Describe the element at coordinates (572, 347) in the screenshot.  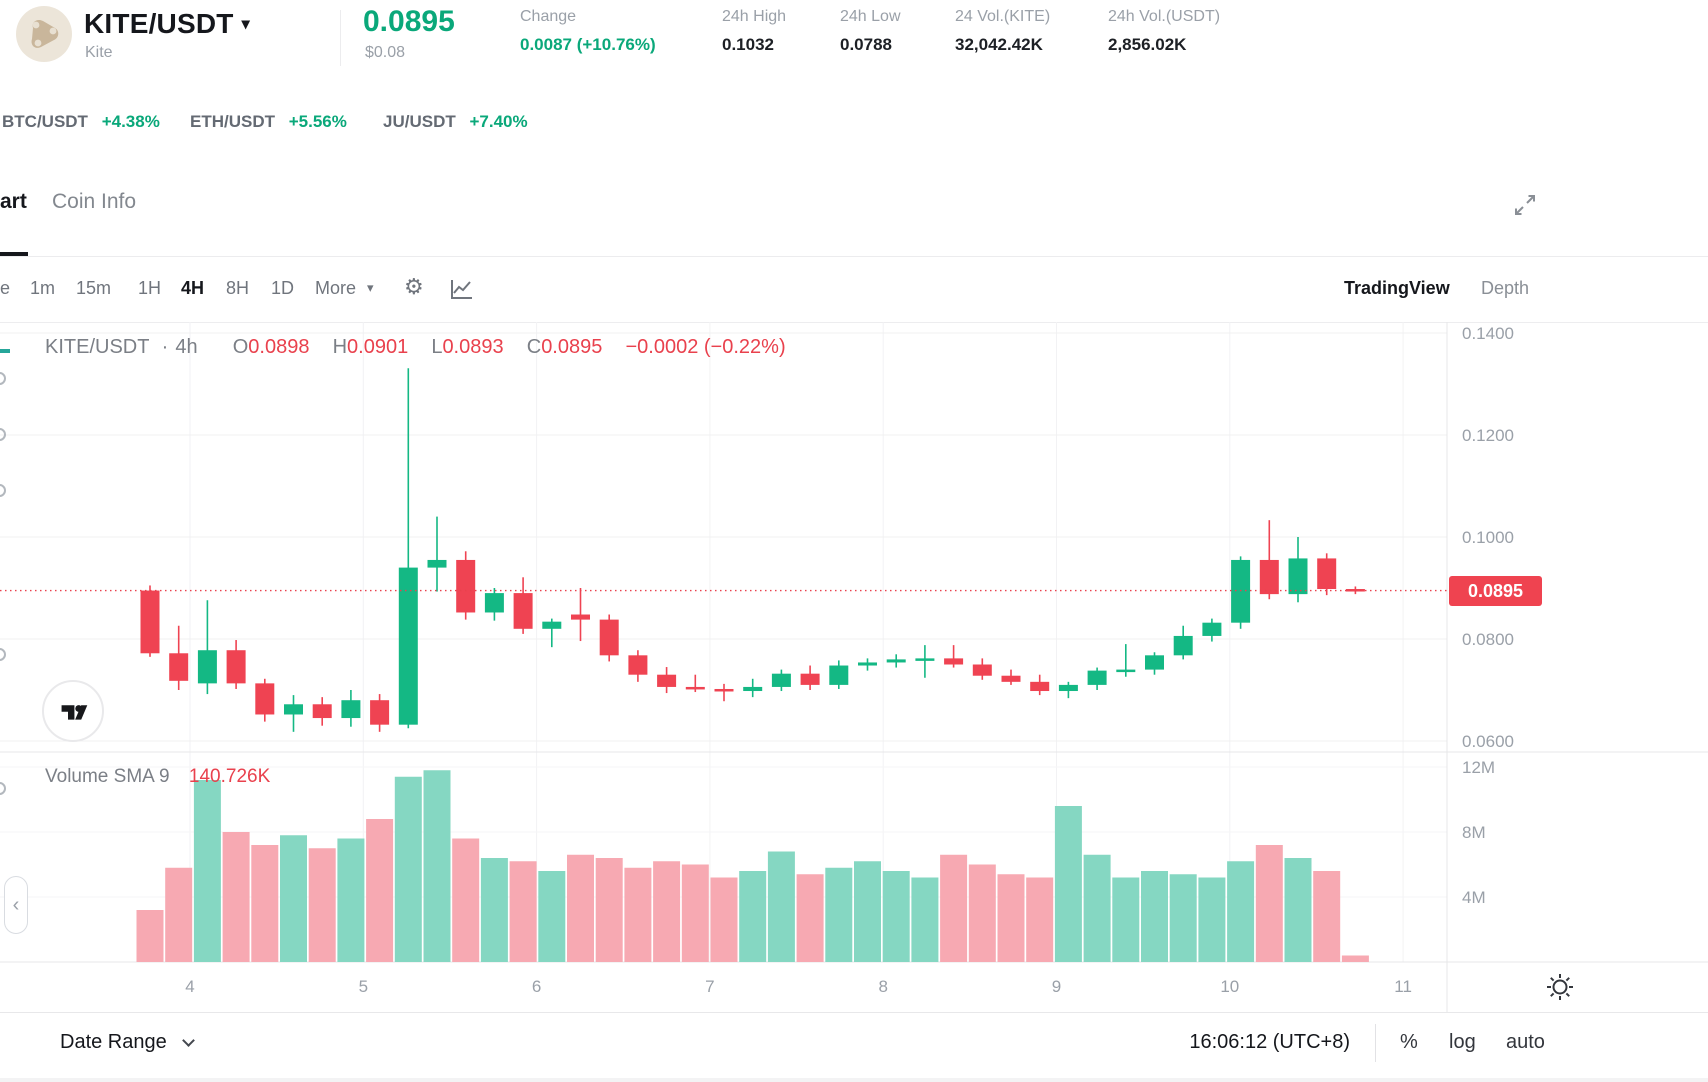
I see `legend-close-value: 0.0895` at that location.